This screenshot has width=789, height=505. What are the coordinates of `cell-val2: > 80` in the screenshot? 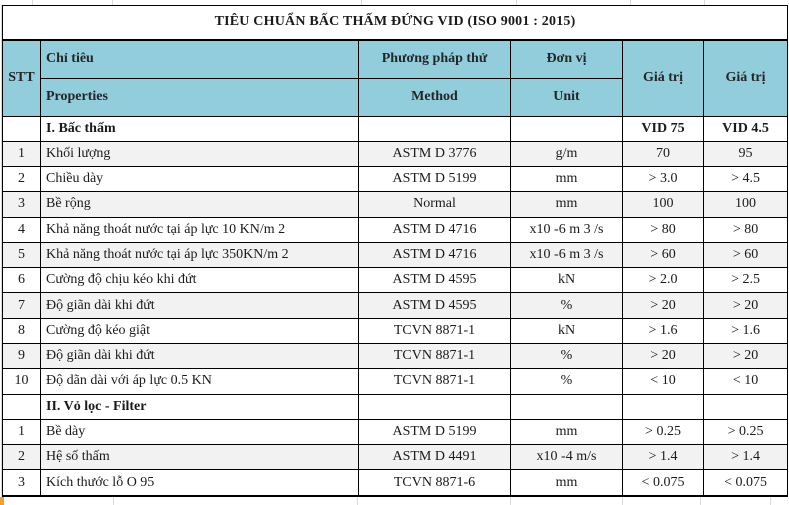 It's located at (745, 229).